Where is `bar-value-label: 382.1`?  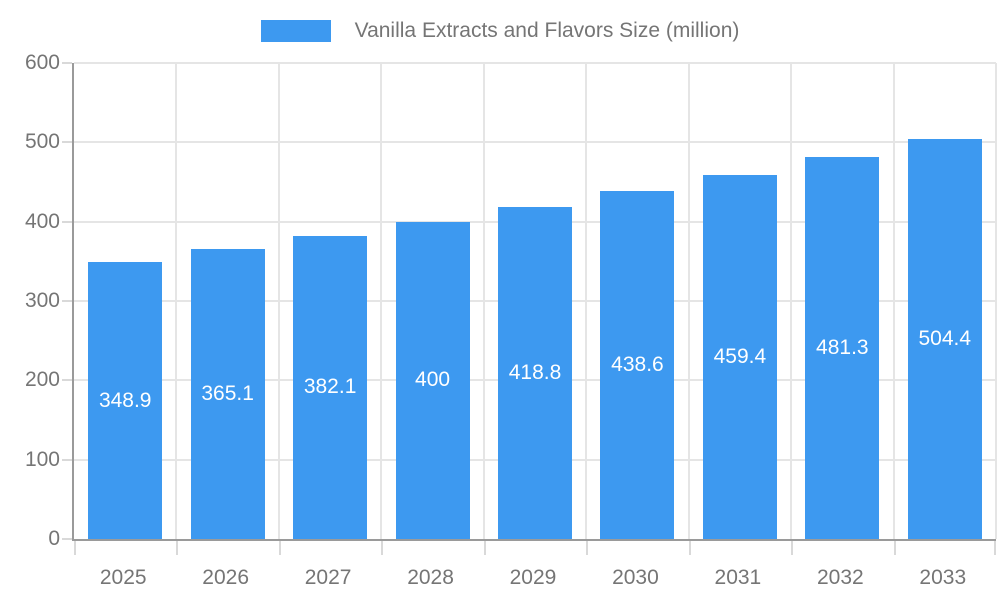 bar-value-label: 382.1 is located at coordinates (330, 387).